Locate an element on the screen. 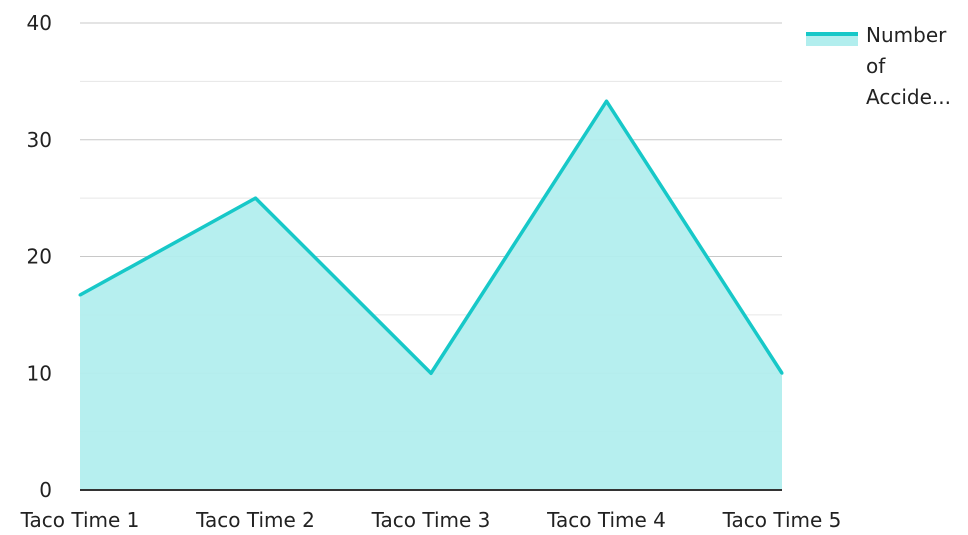  y-tick-labels: 0 10 20 30 40 is located at coordinates (39, 256).